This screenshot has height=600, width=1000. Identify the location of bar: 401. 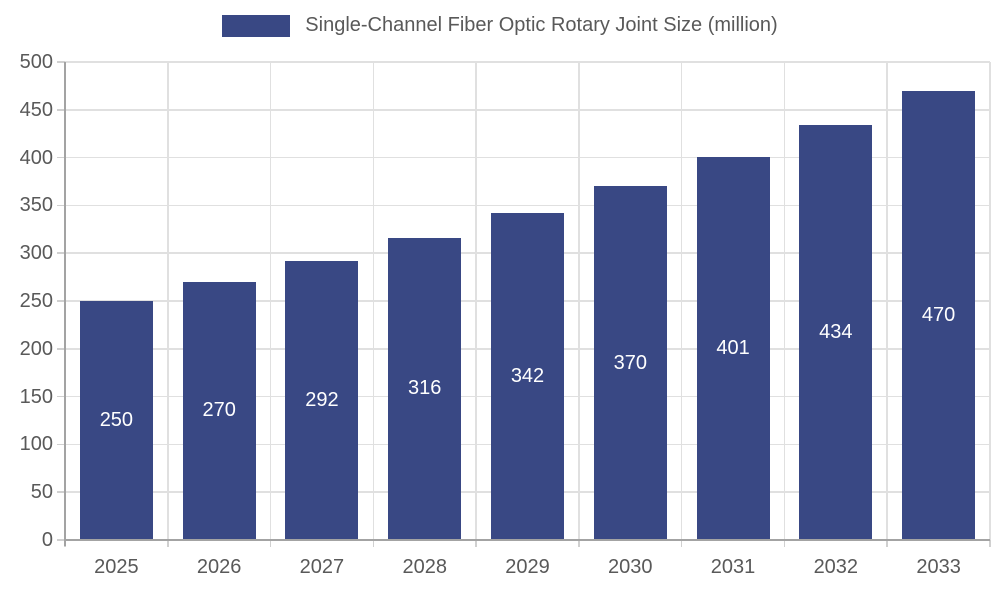
(733, 348).